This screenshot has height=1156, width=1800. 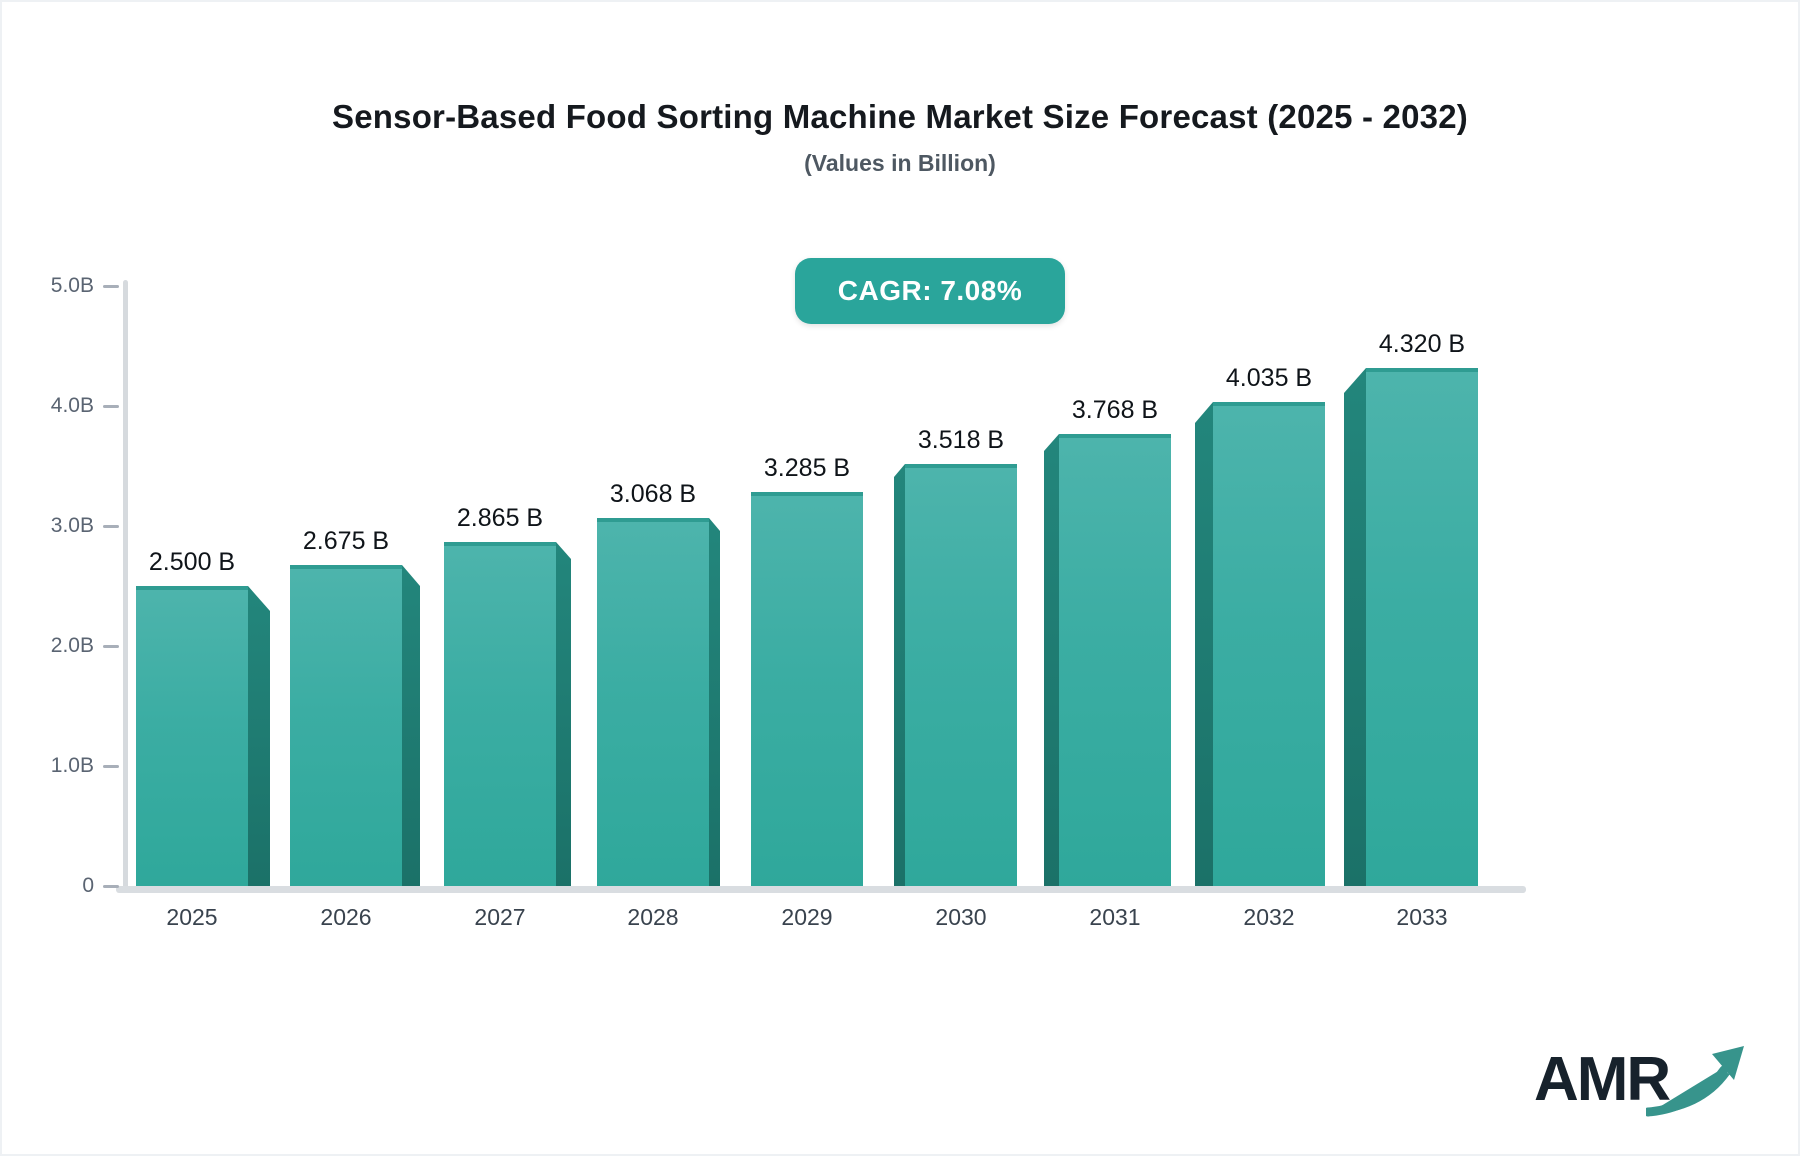 What do you see at coordinates (807, 917) in the screenshot?
I see `x-axis-category-label: 2029` at bounding box center [807, 917].